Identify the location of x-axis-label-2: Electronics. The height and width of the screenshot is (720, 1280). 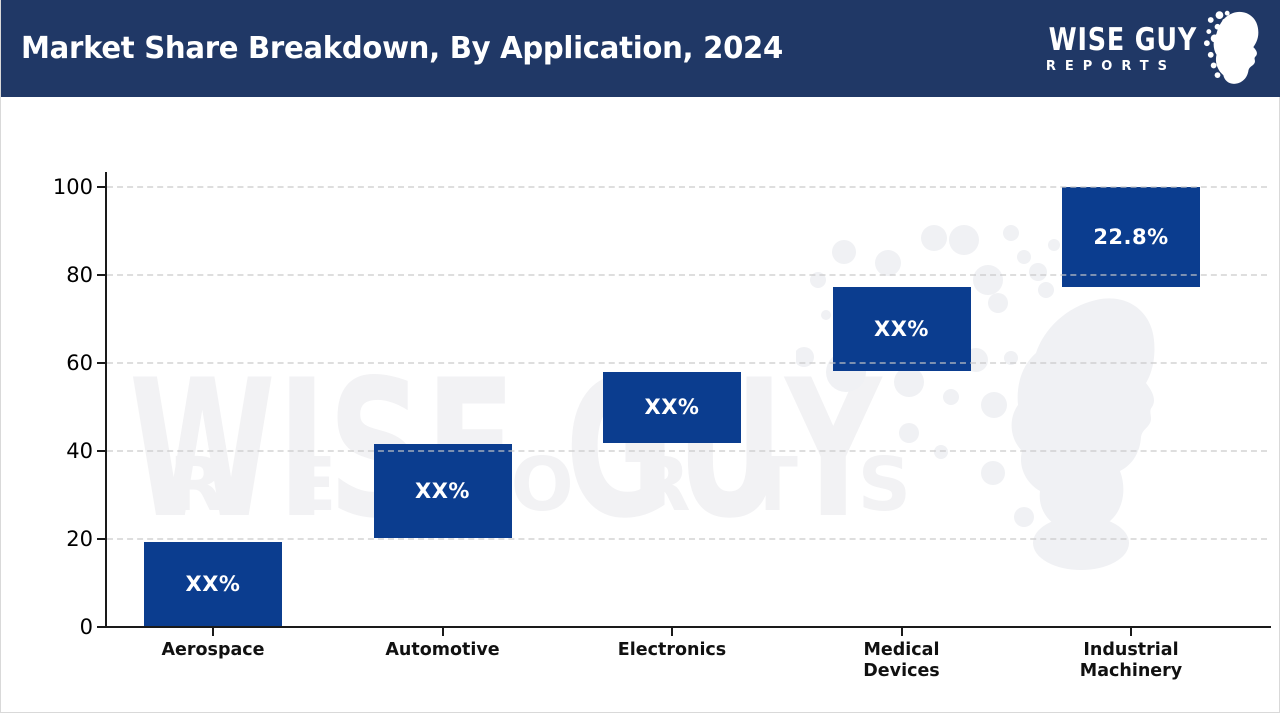
(672, 650).